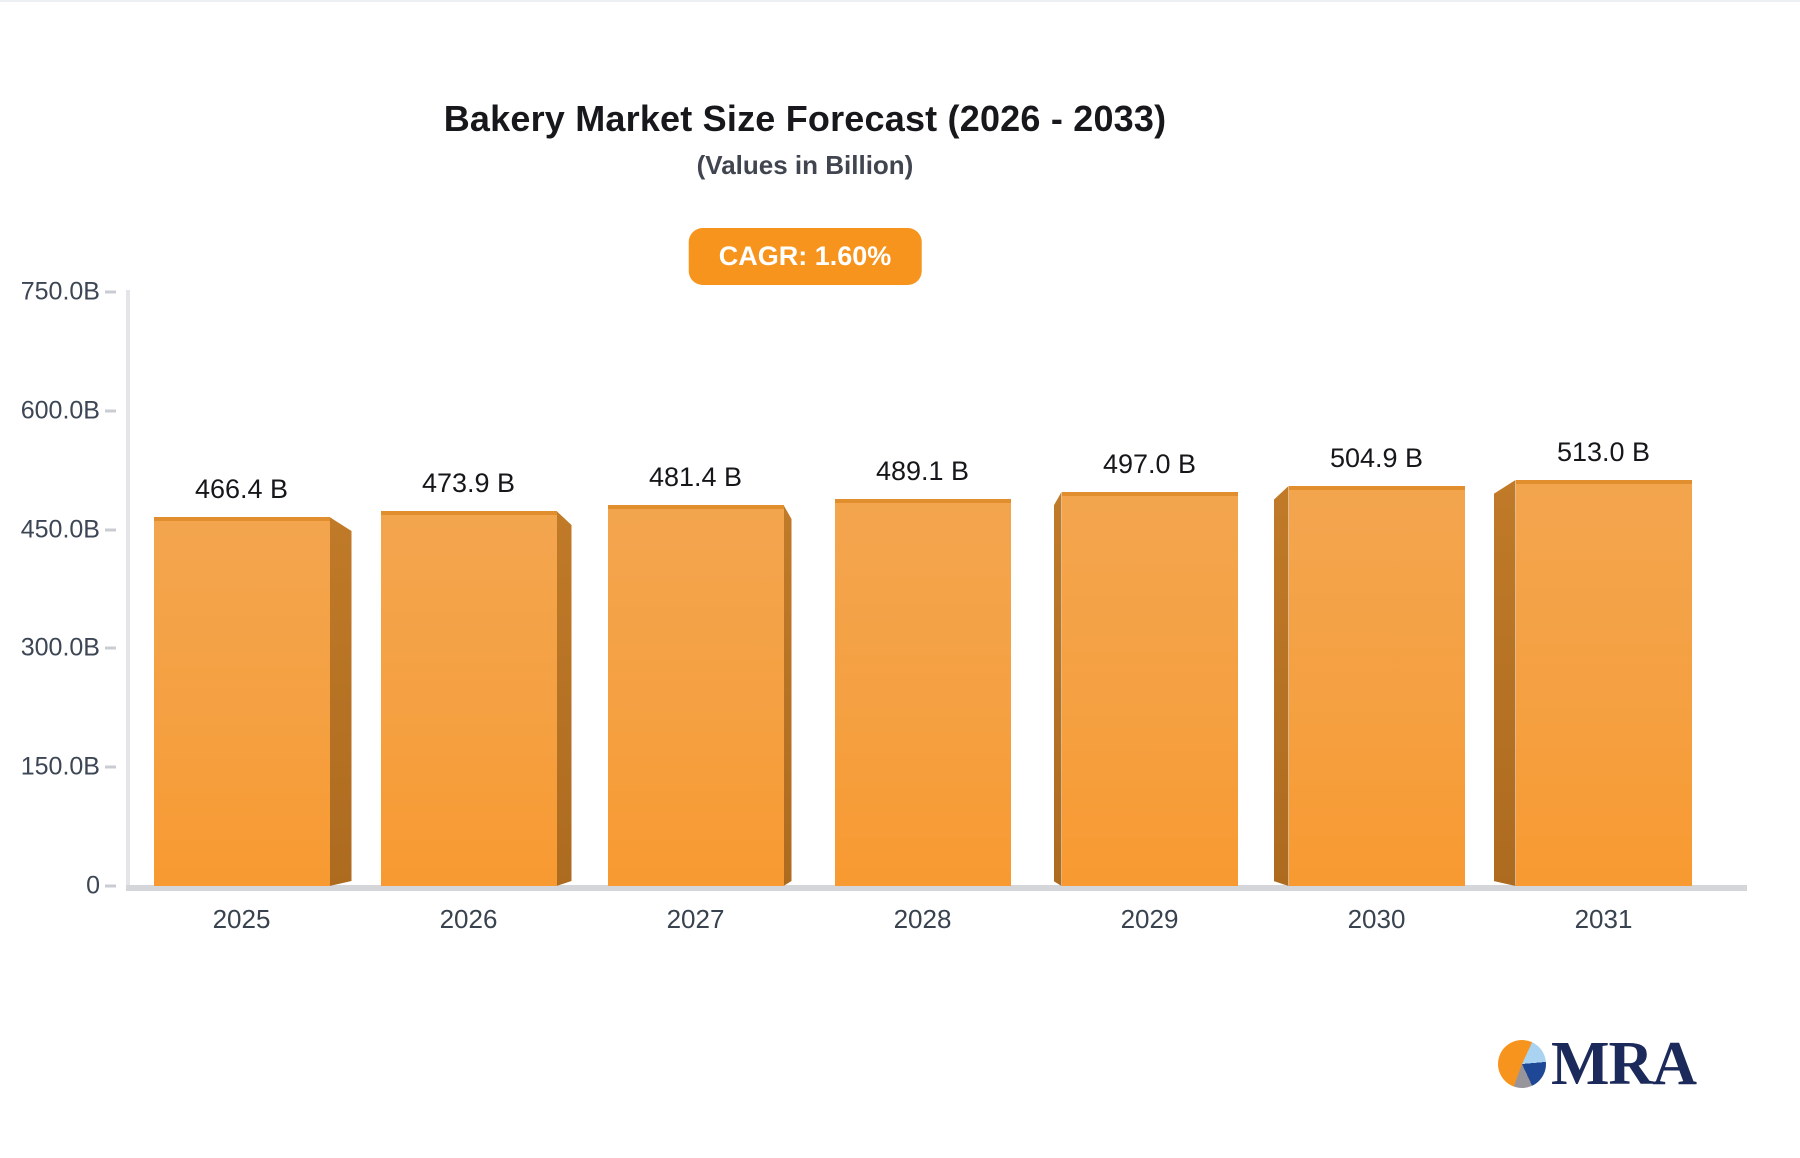  What do you see at coordinates (695, 919) in the screenshot?
I see `x-axis-label: 2027` at bounding box center [695, 919].